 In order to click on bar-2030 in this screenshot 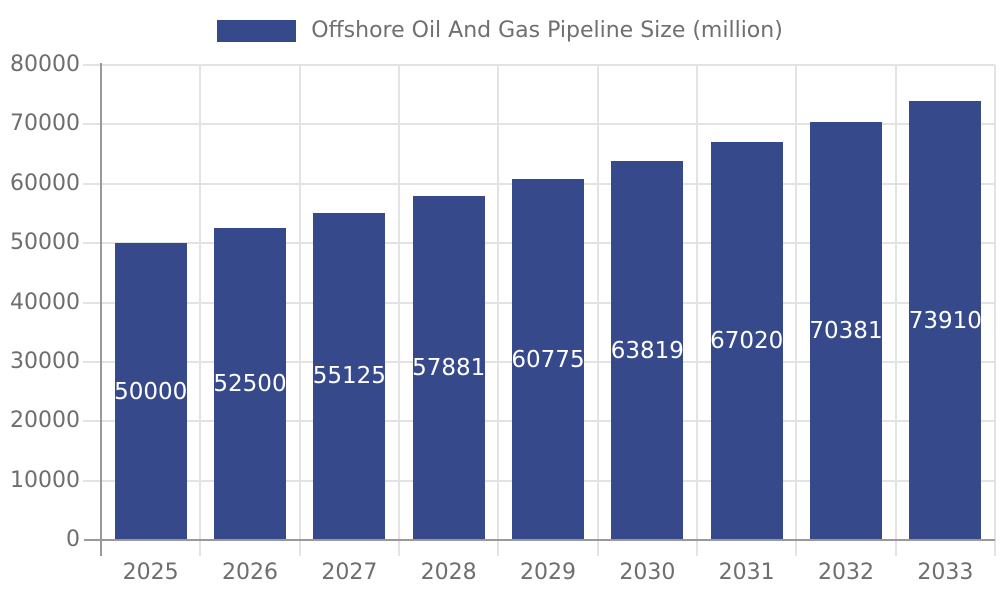, I will do `click(647, 350)`.